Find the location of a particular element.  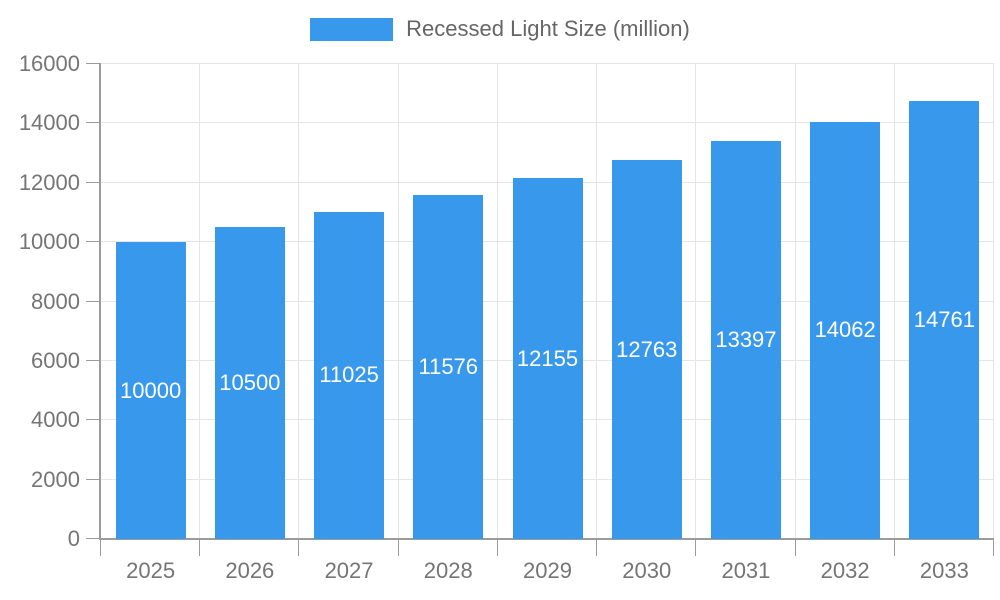

bar-value-label: 10000 is located at coordinates (151, 390).